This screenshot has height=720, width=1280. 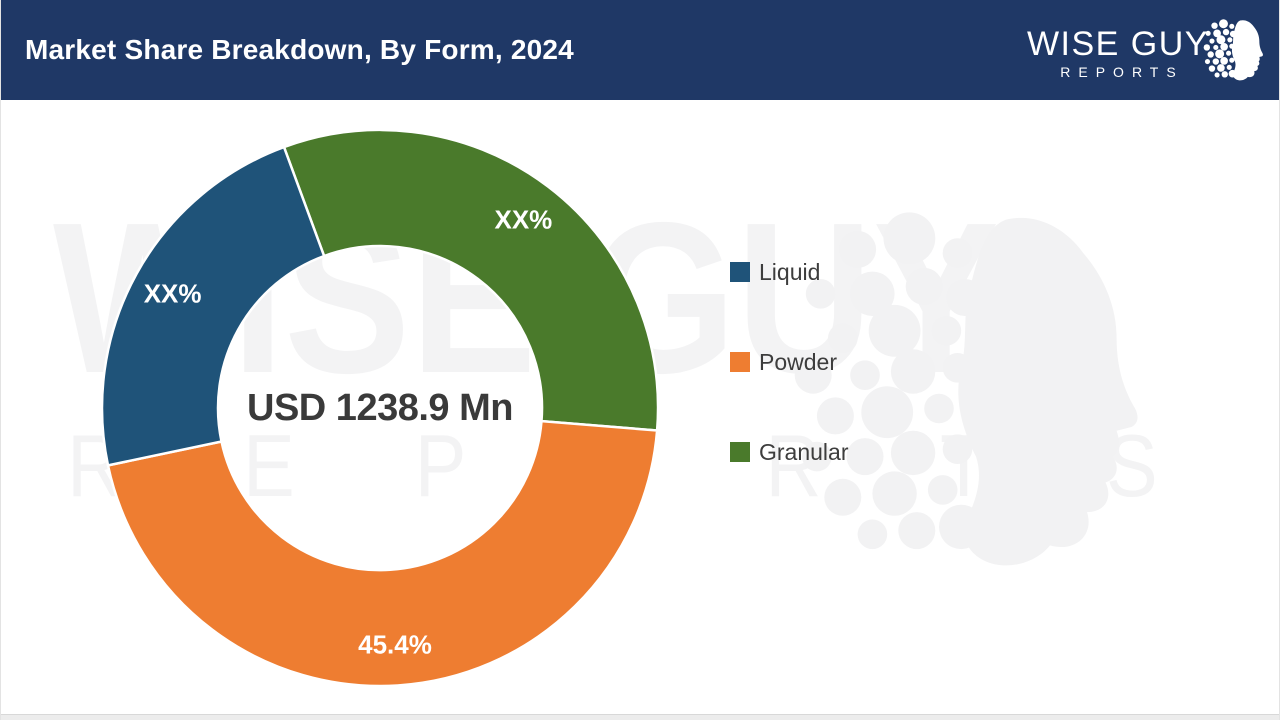 I want to click on donut-center-value: USD 1238.9 Mn, so click(x=380, y=408).